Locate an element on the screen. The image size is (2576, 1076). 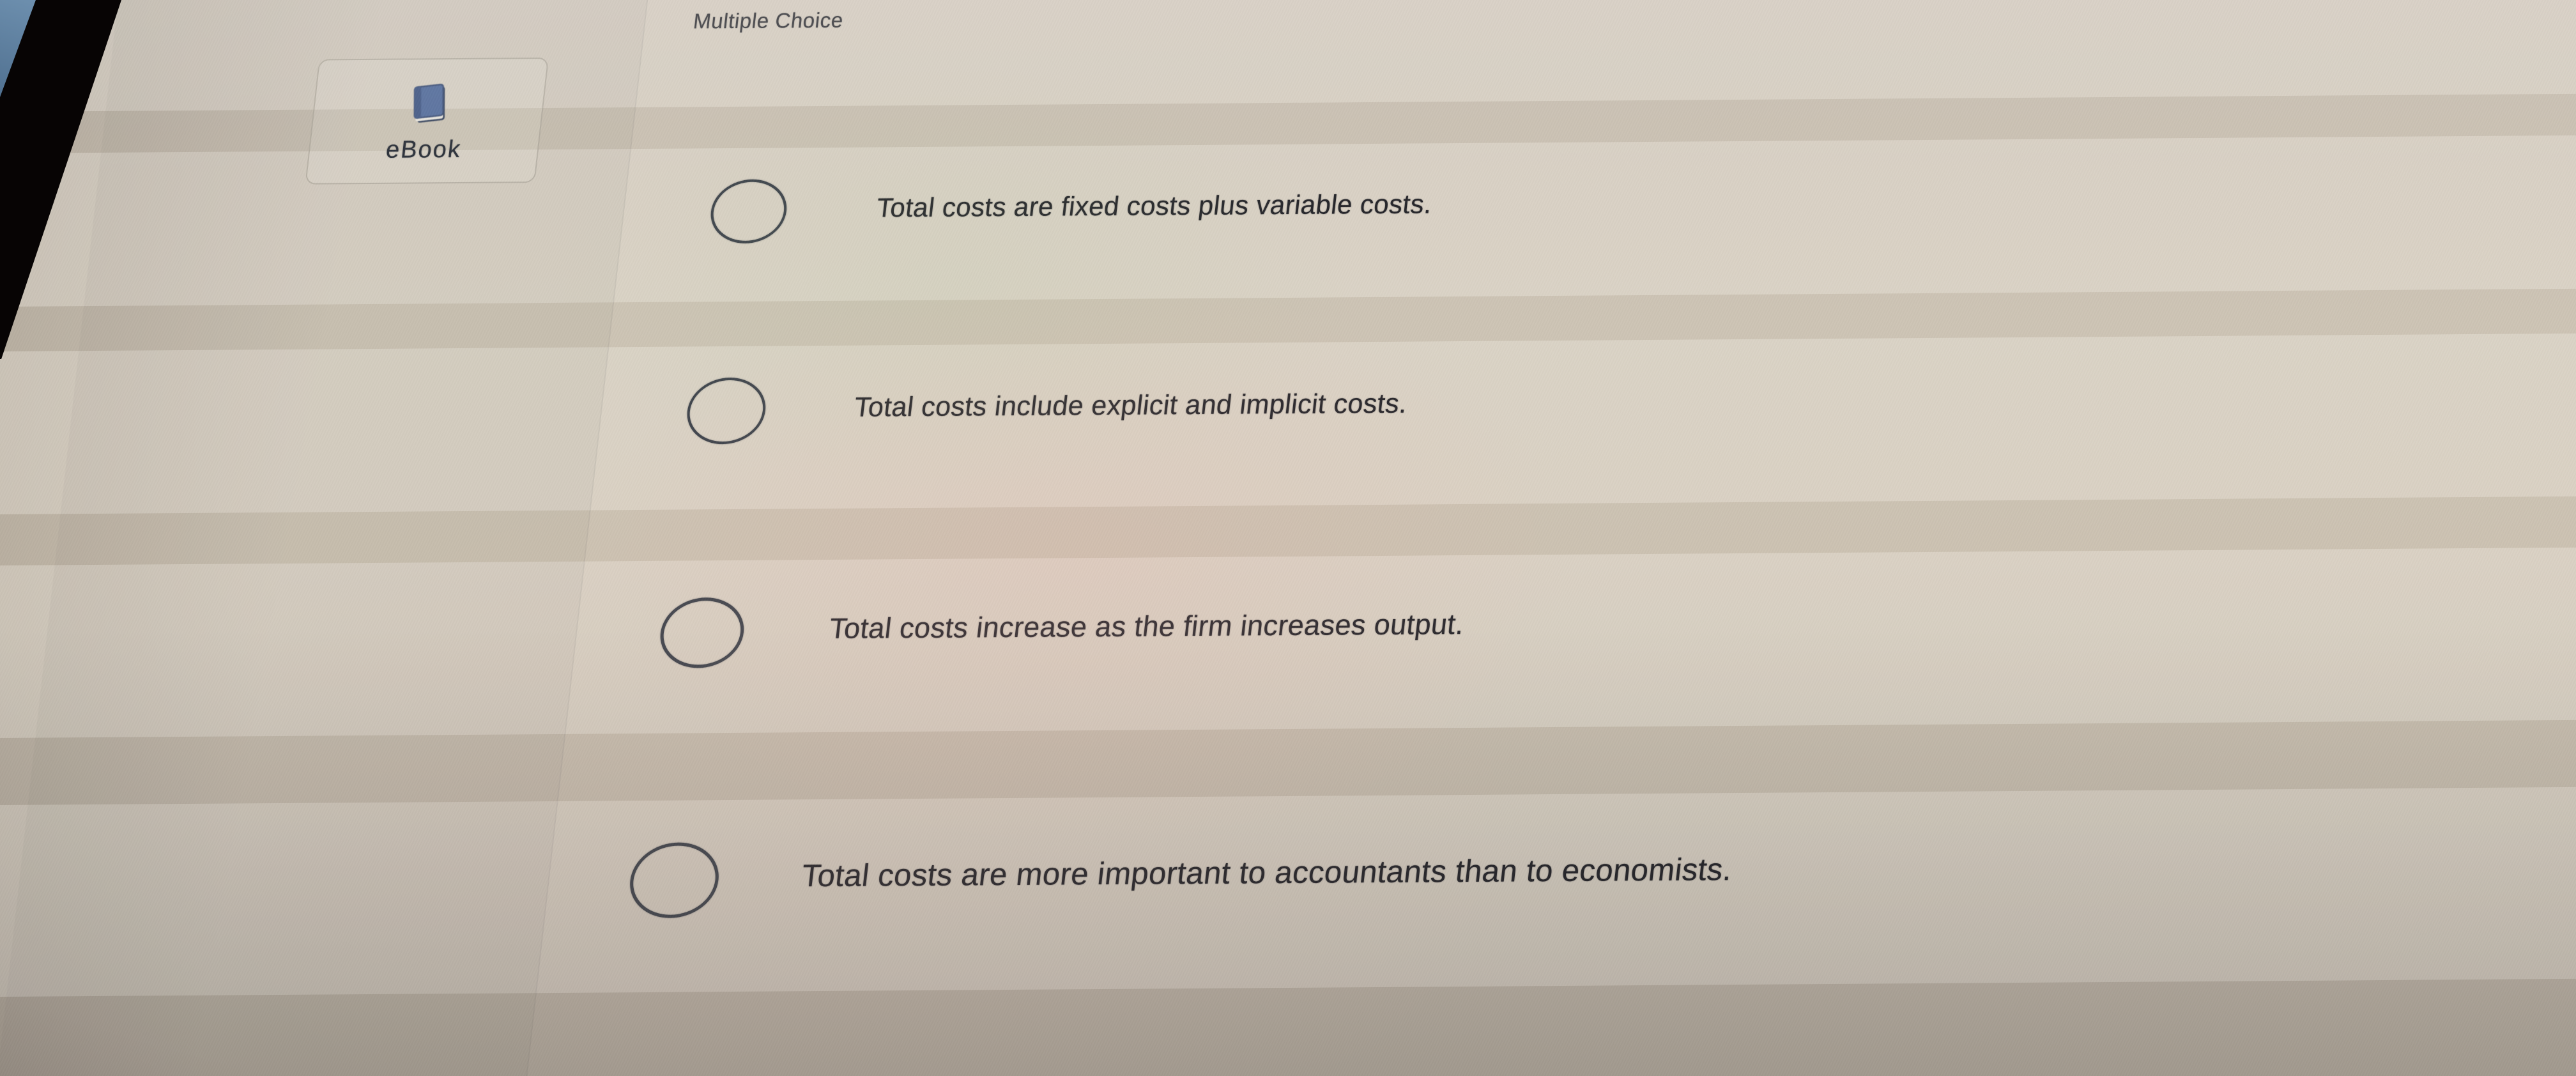
question-type-label: Multiple Choice is located at coordinates (768, 21).